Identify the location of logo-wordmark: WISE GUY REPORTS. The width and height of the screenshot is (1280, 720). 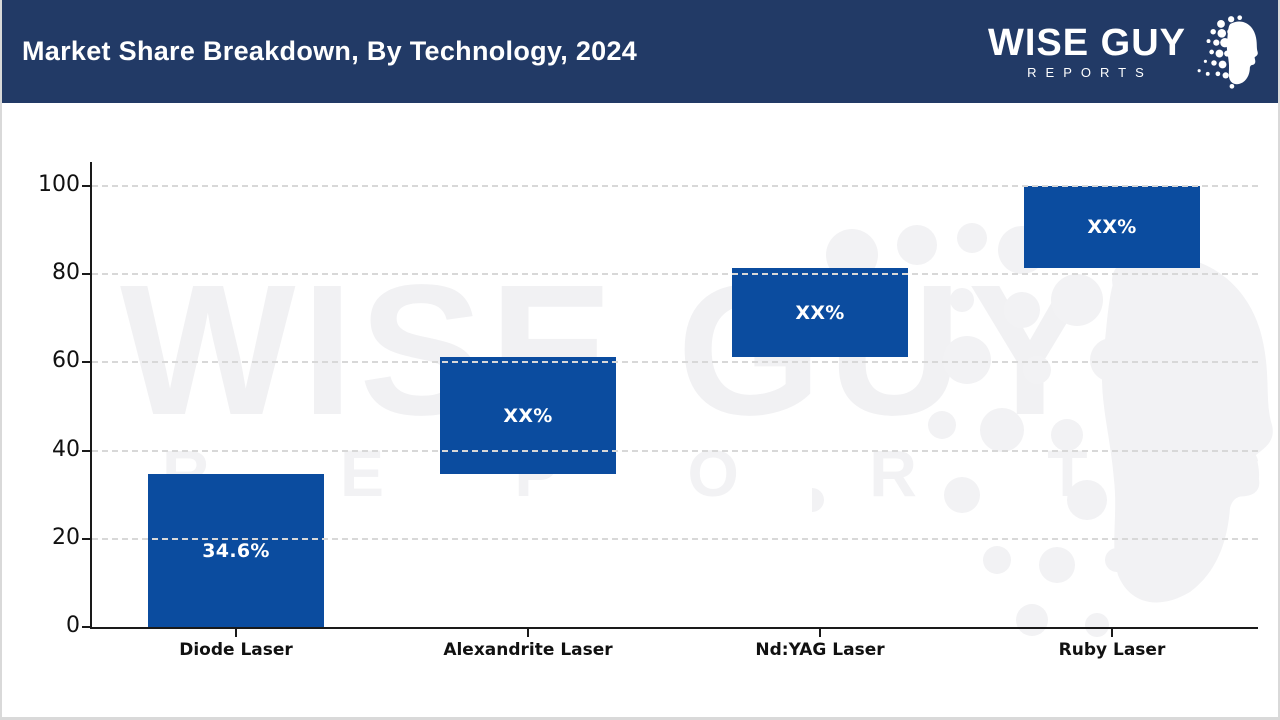
(1087, 52).